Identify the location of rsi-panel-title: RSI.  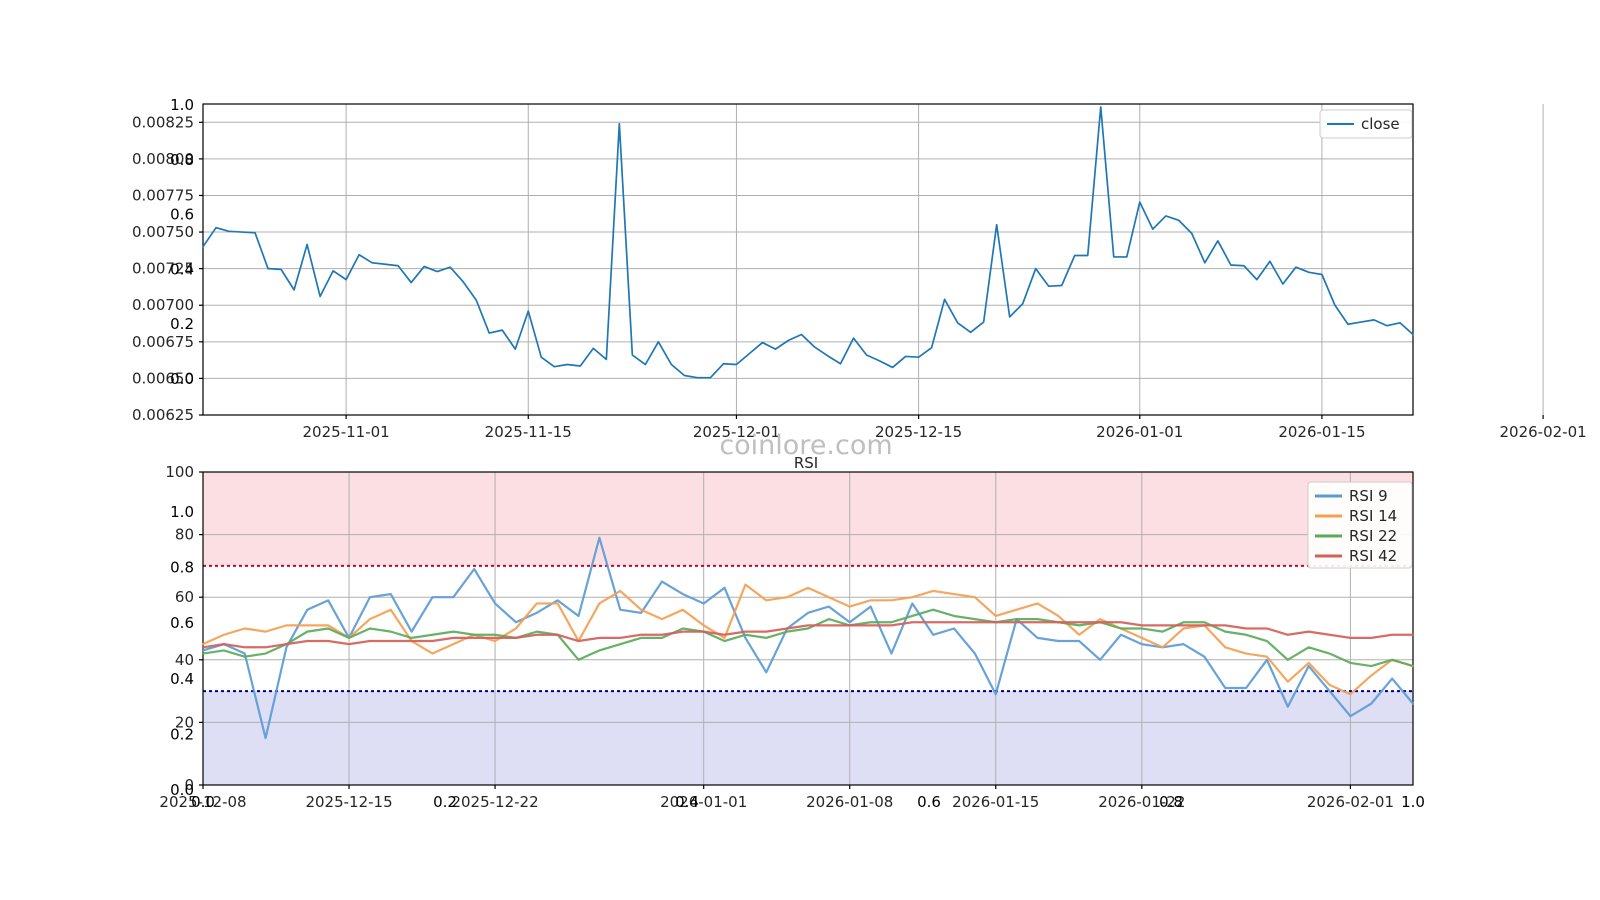
(806, 463).